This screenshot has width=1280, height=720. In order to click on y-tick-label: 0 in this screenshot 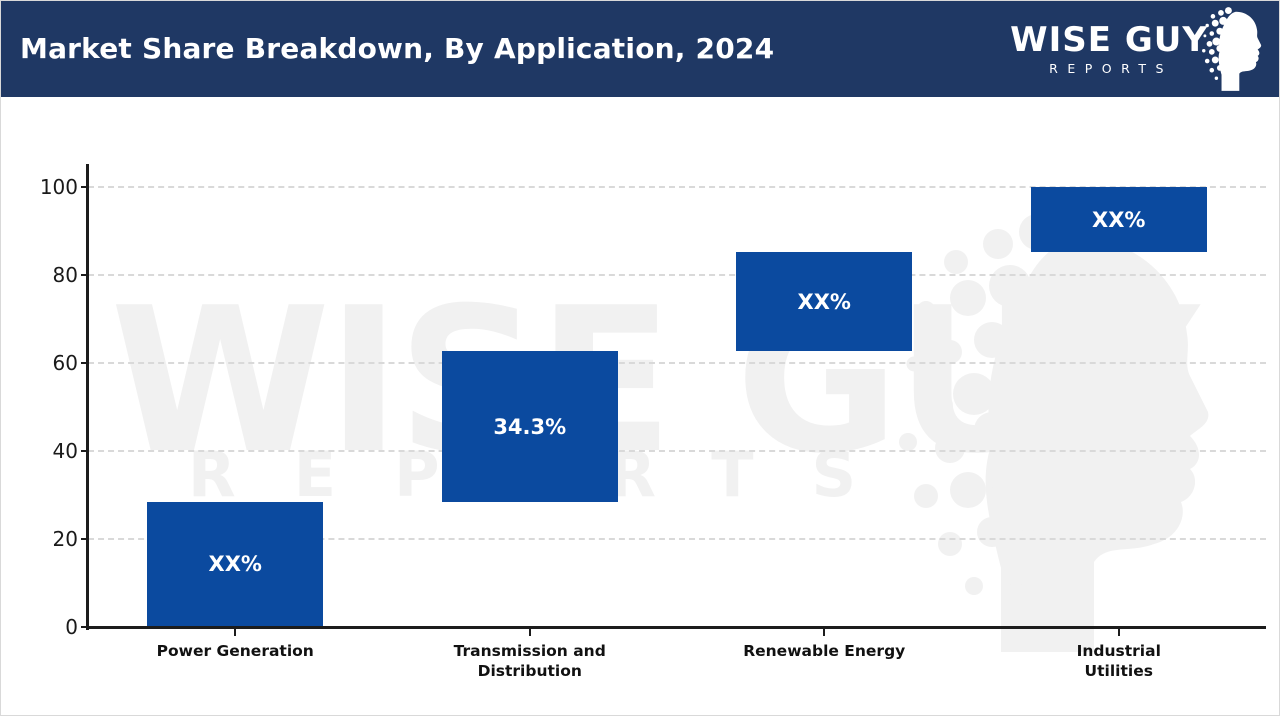, I will do `click(71, 626)`.